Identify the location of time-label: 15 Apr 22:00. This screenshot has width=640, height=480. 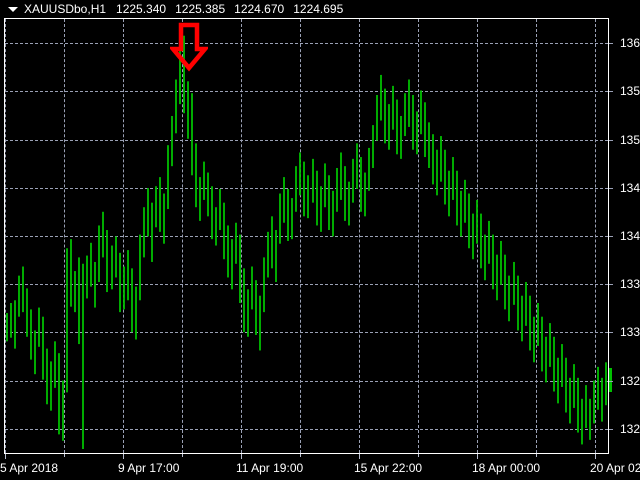
(388, 468).